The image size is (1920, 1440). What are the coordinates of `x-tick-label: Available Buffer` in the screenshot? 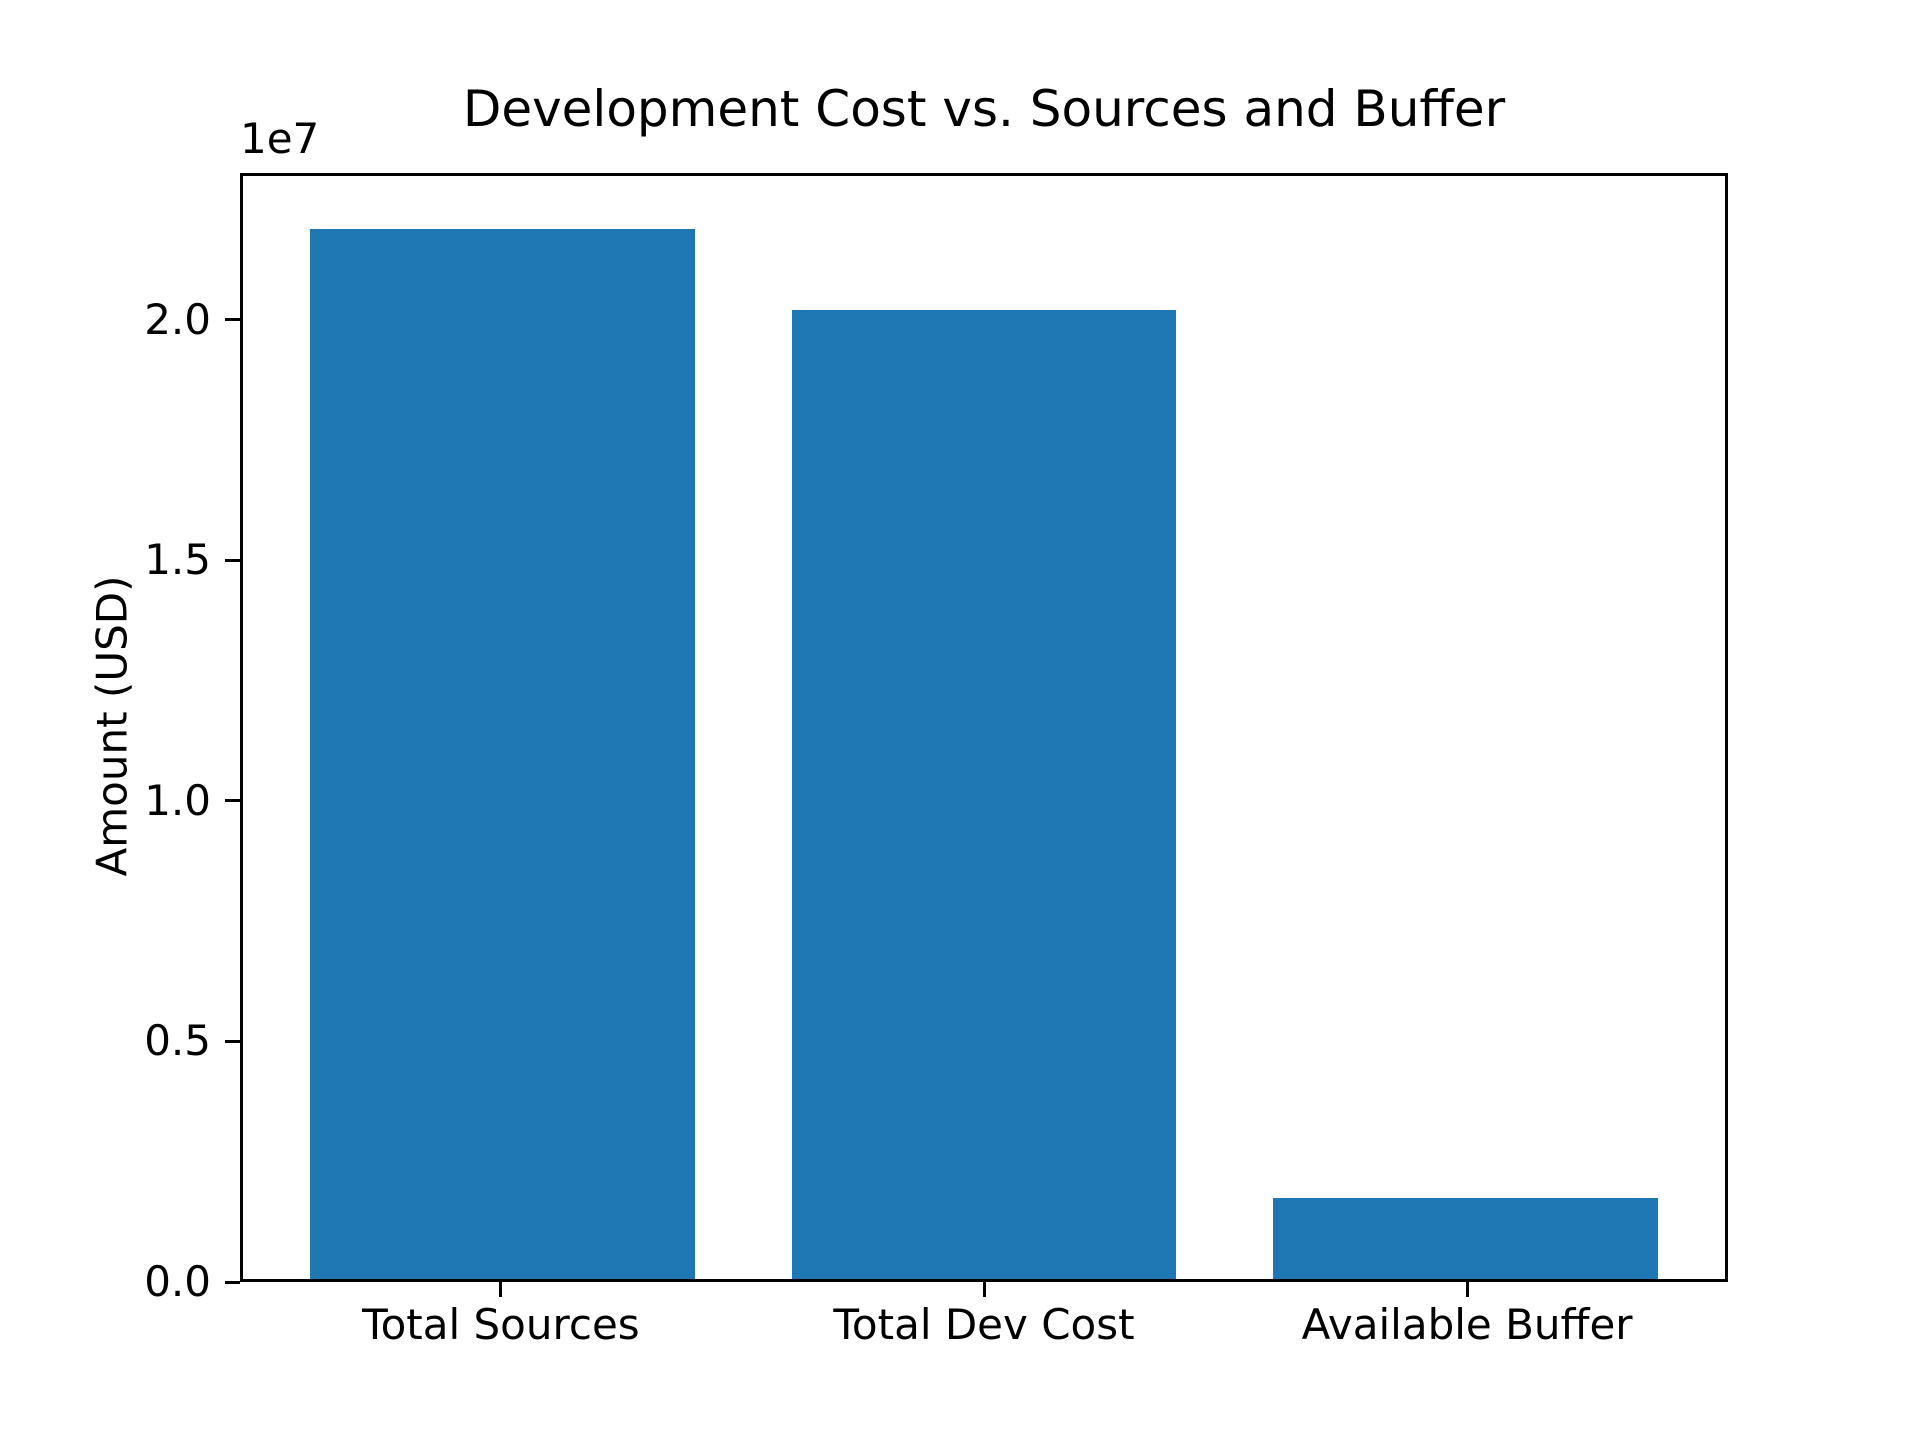 It's located at (1467, 1324).